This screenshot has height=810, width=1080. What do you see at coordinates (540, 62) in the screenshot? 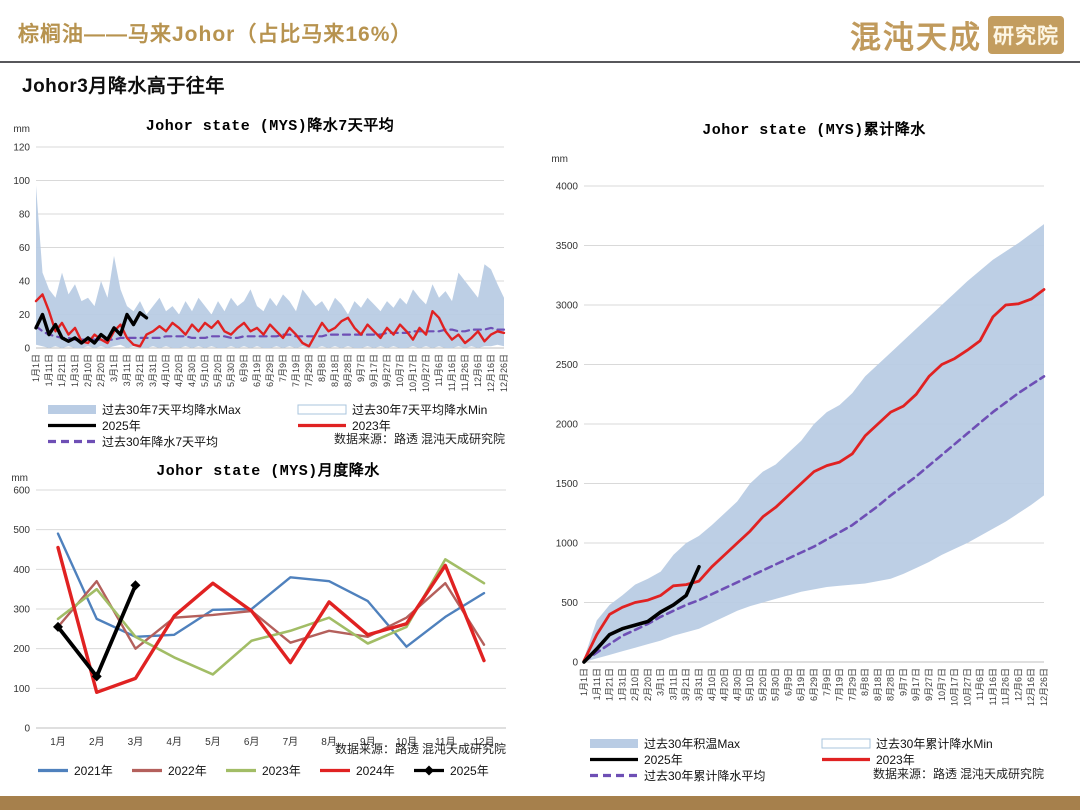
I see `header-divider` at bounding box center [540, 62].